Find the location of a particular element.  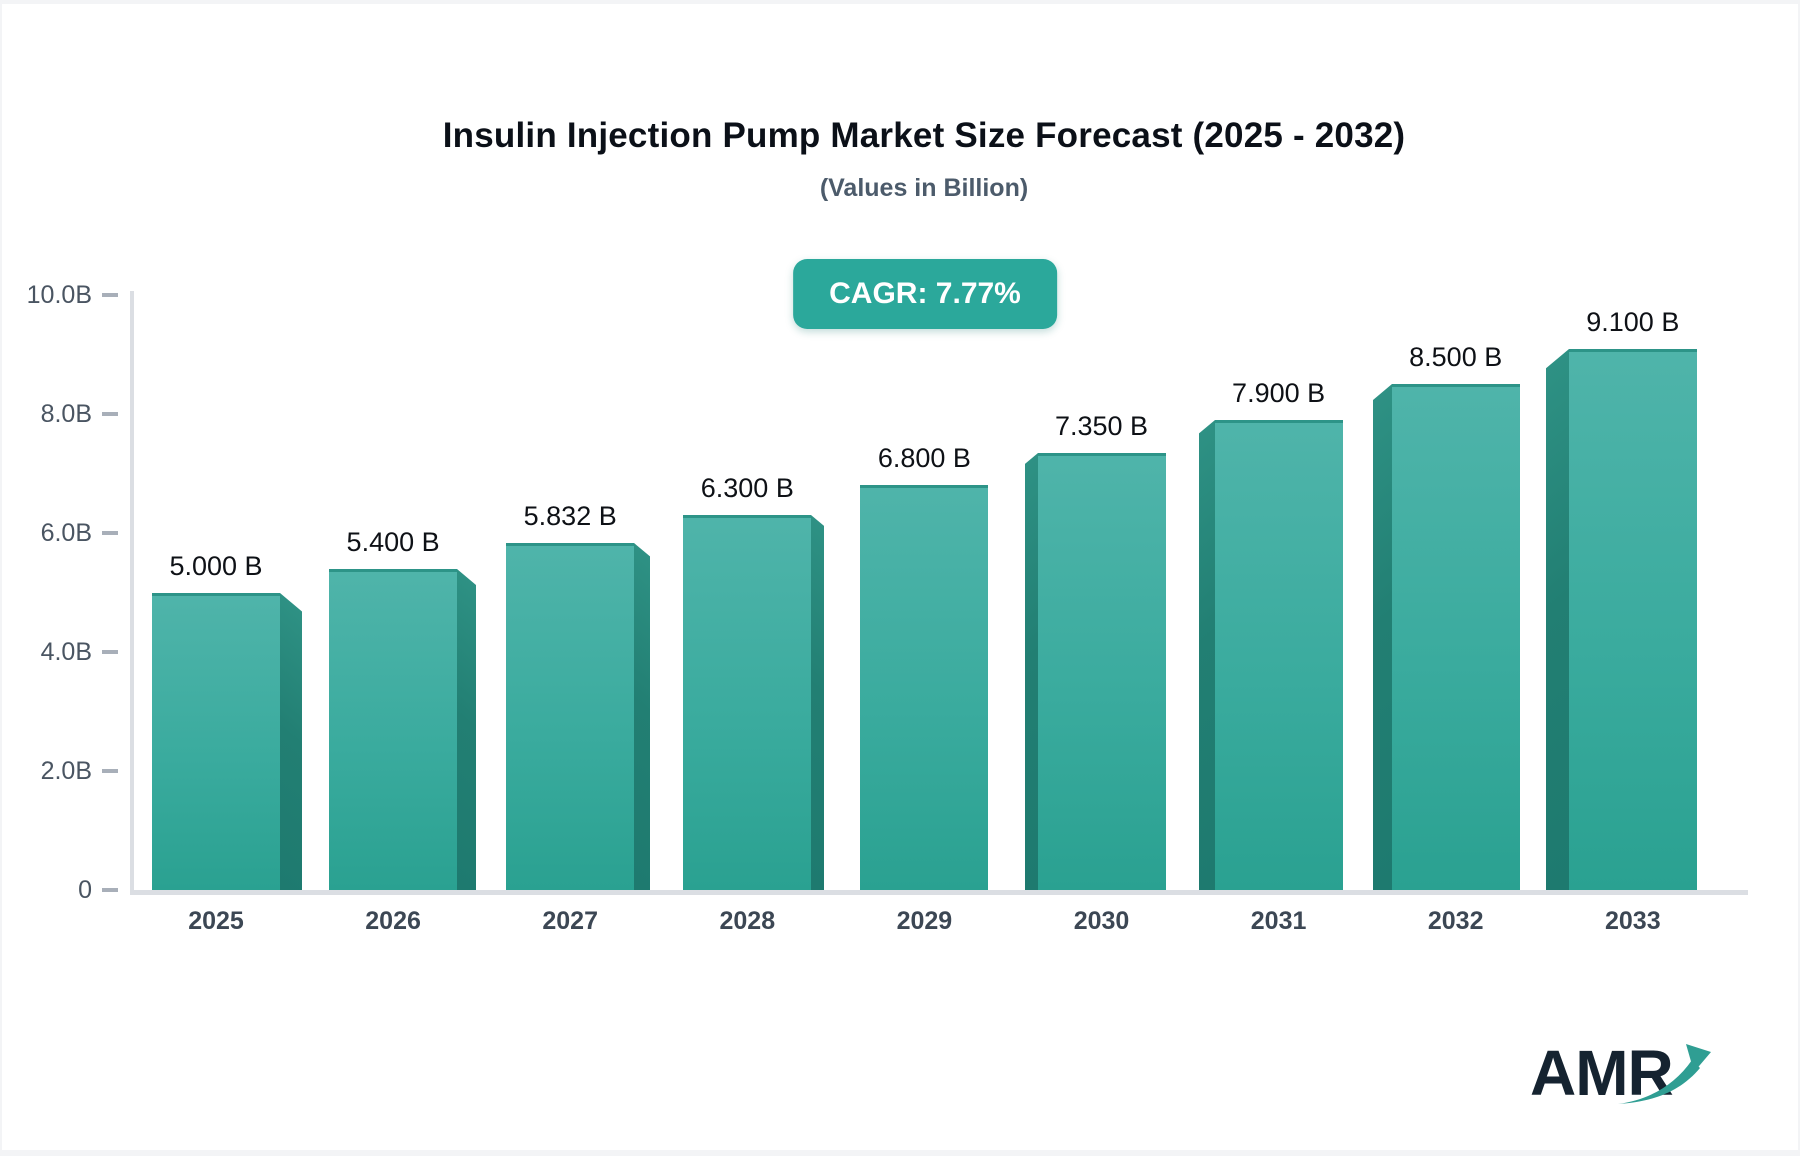

bar-2028 is located at coordinates (754, 702).